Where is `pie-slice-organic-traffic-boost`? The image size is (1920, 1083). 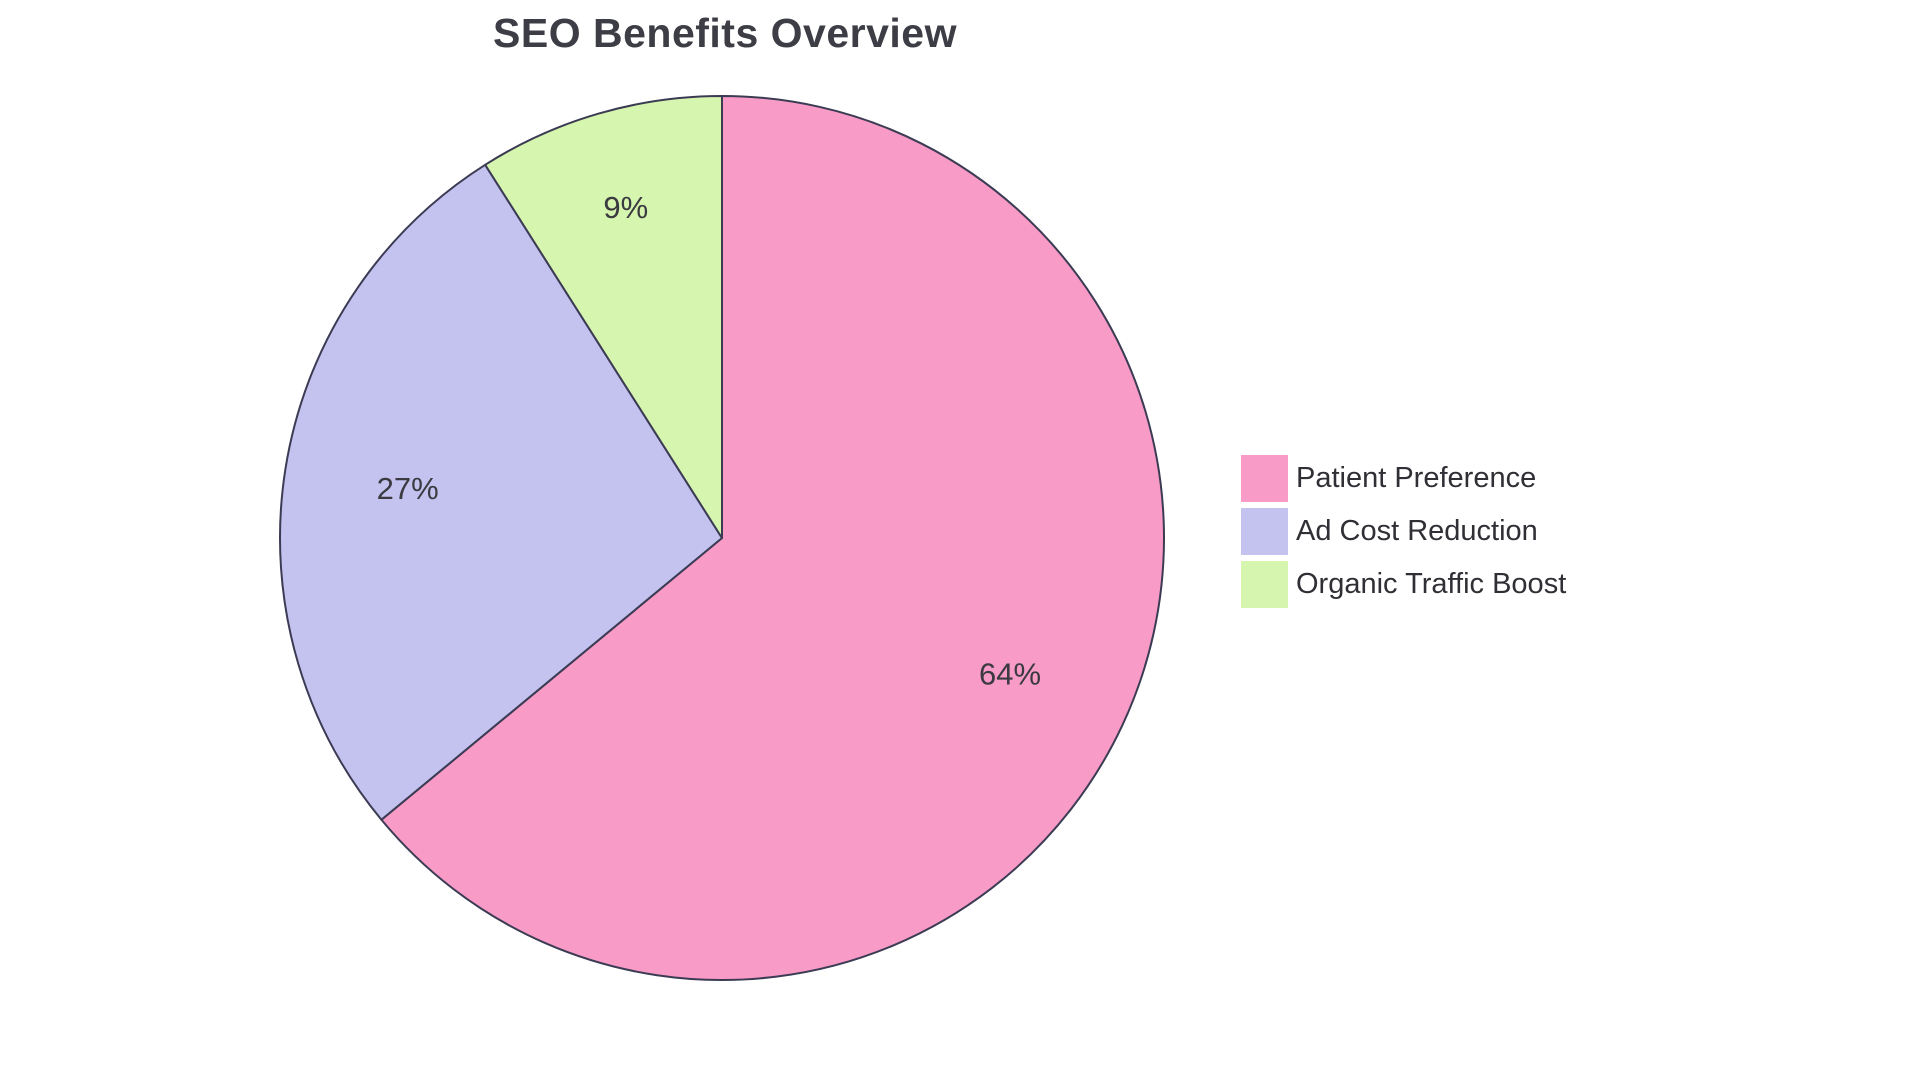 pie-slice-organic-traffic-boost is located at coordinates (603, 317).